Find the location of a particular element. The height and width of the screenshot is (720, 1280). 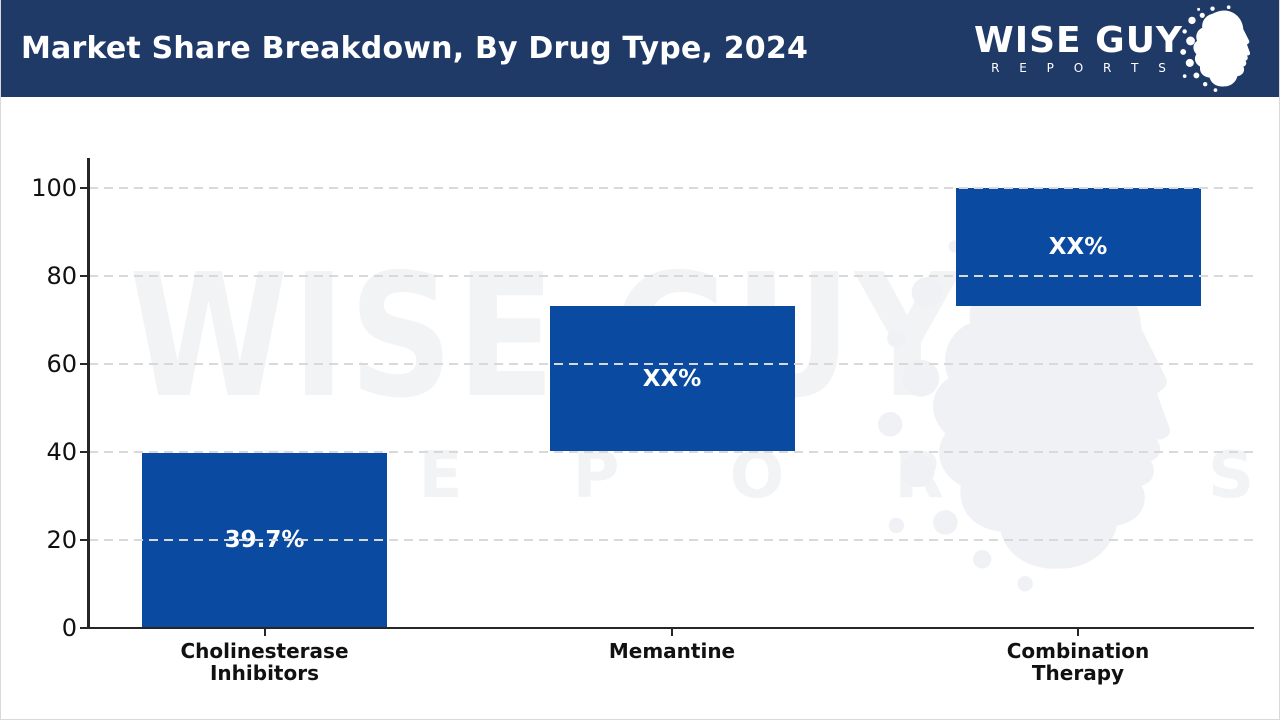

y-tick-label-20: 20 is located at coordinates (61, 539).